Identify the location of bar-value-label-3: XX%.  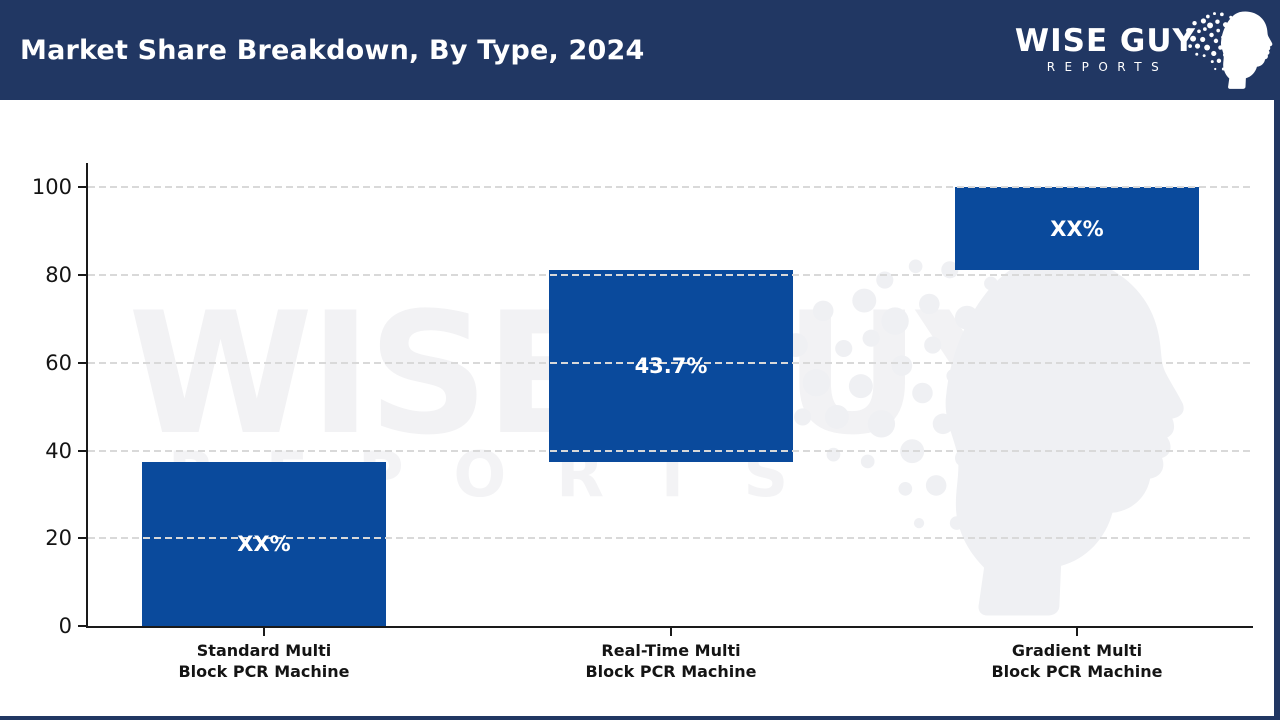
(1077, 228).